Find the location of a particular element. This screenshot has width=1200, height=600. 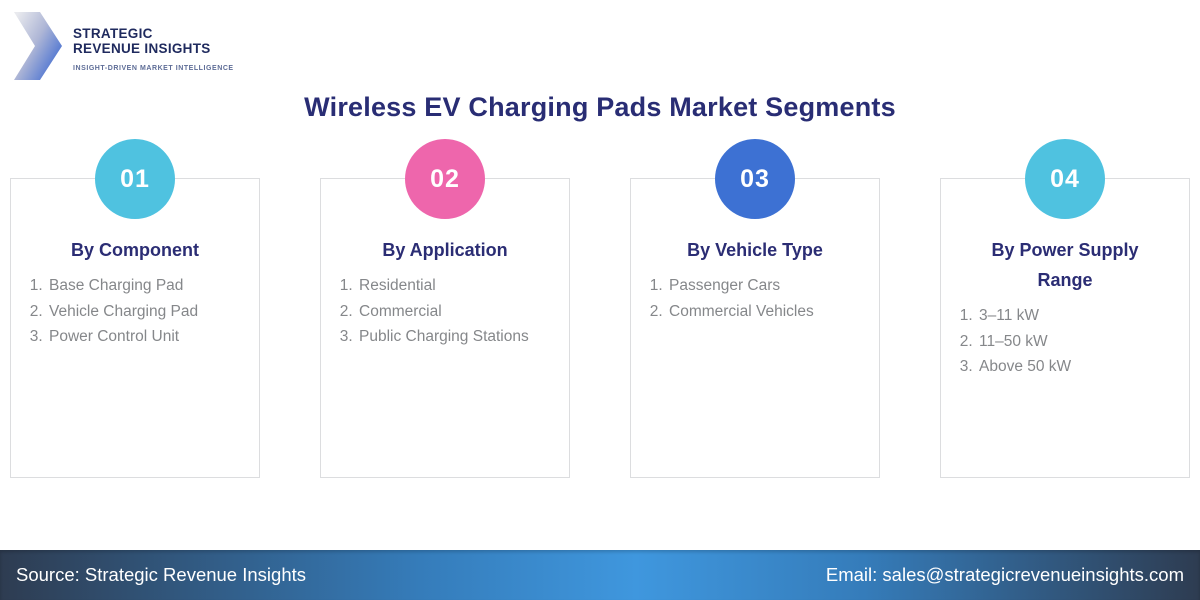

list-item: Commercial Vehicles is located at coordinates (773, 312).